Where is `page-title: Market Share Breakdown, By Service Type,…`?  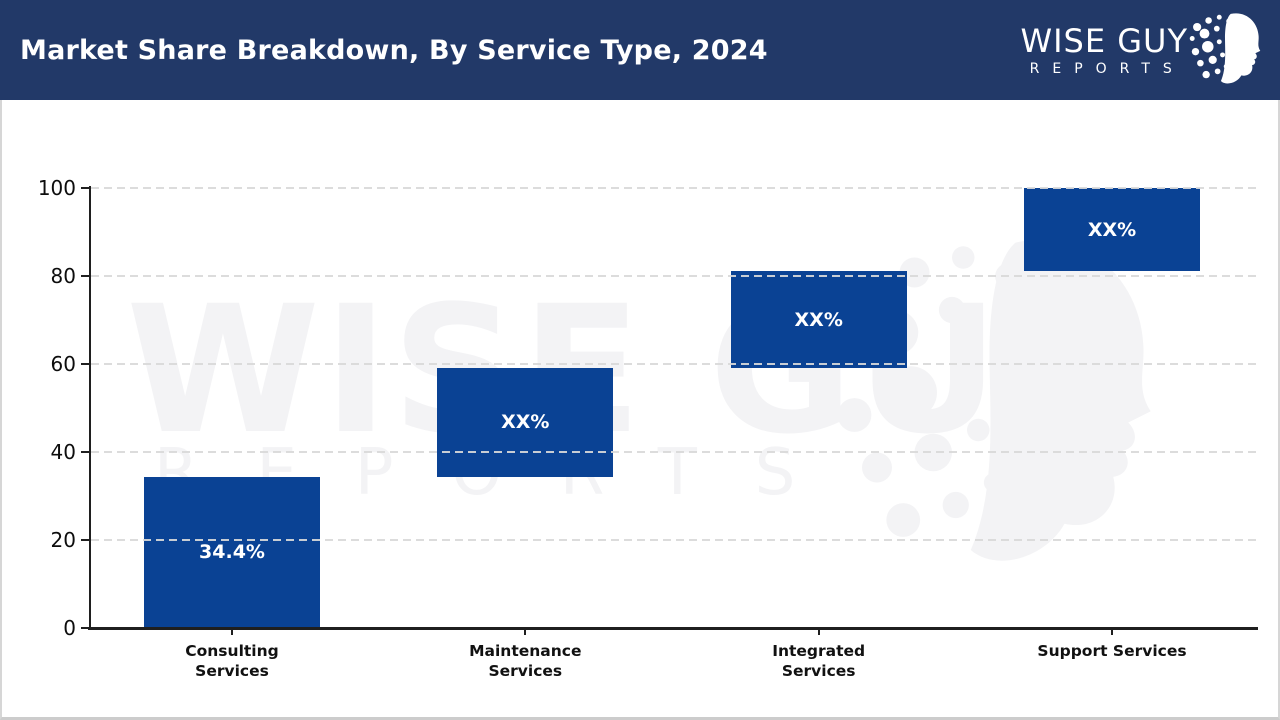
page-title: Market Share Breakdown, By Service Type,… is located at coordinates (394, 50).